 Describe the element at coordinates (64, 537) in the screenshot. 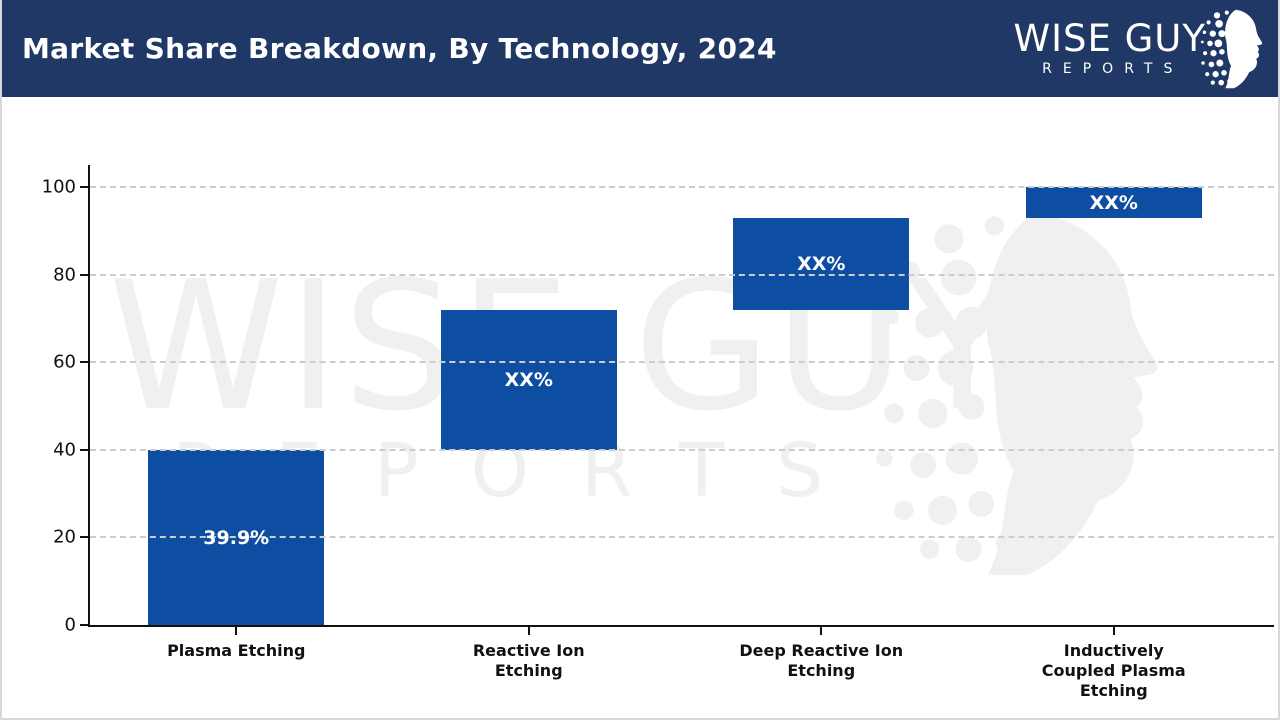

I see `y-tick-label-20: 20` at that location.